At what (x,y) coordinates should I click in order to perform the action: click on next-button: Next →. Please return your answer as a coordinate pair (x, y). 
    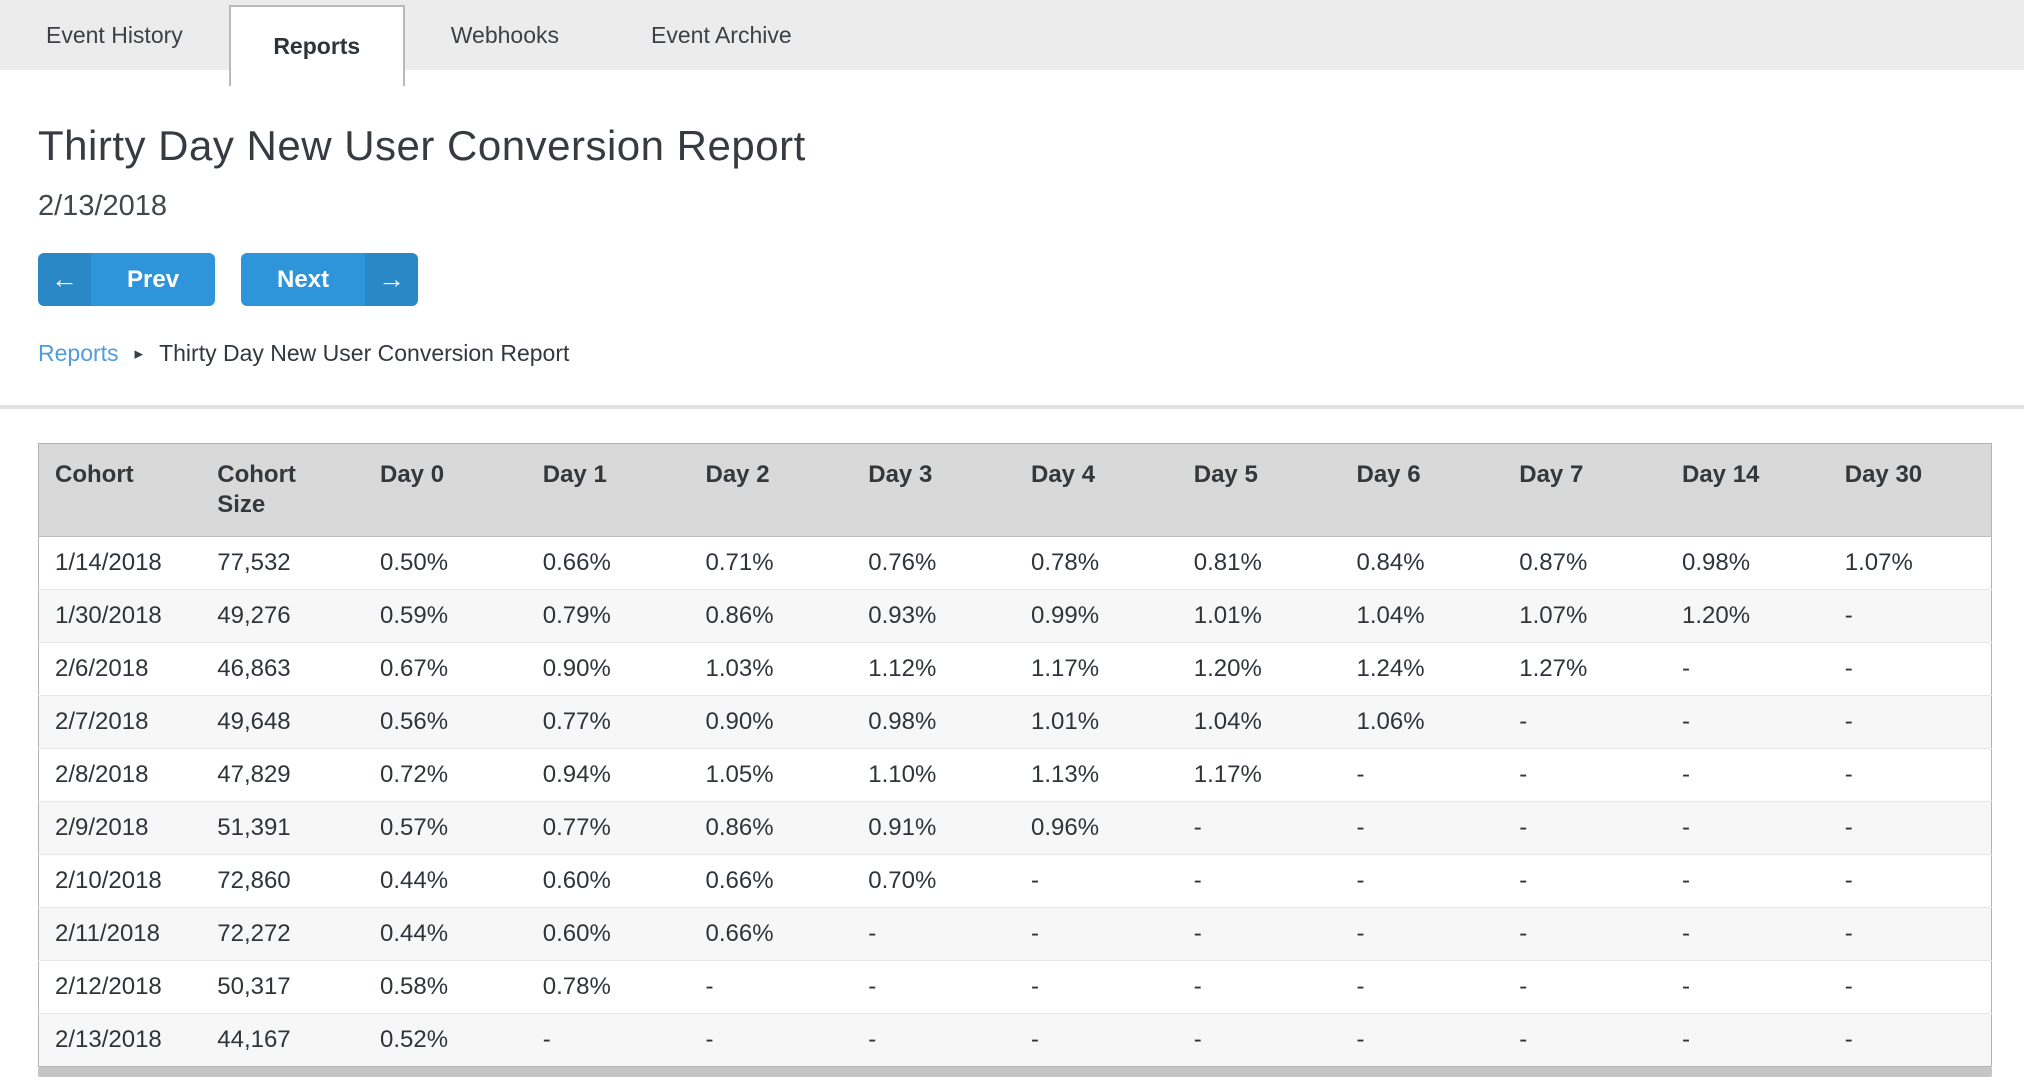
    Looking at the image, I should click on (330, 279).